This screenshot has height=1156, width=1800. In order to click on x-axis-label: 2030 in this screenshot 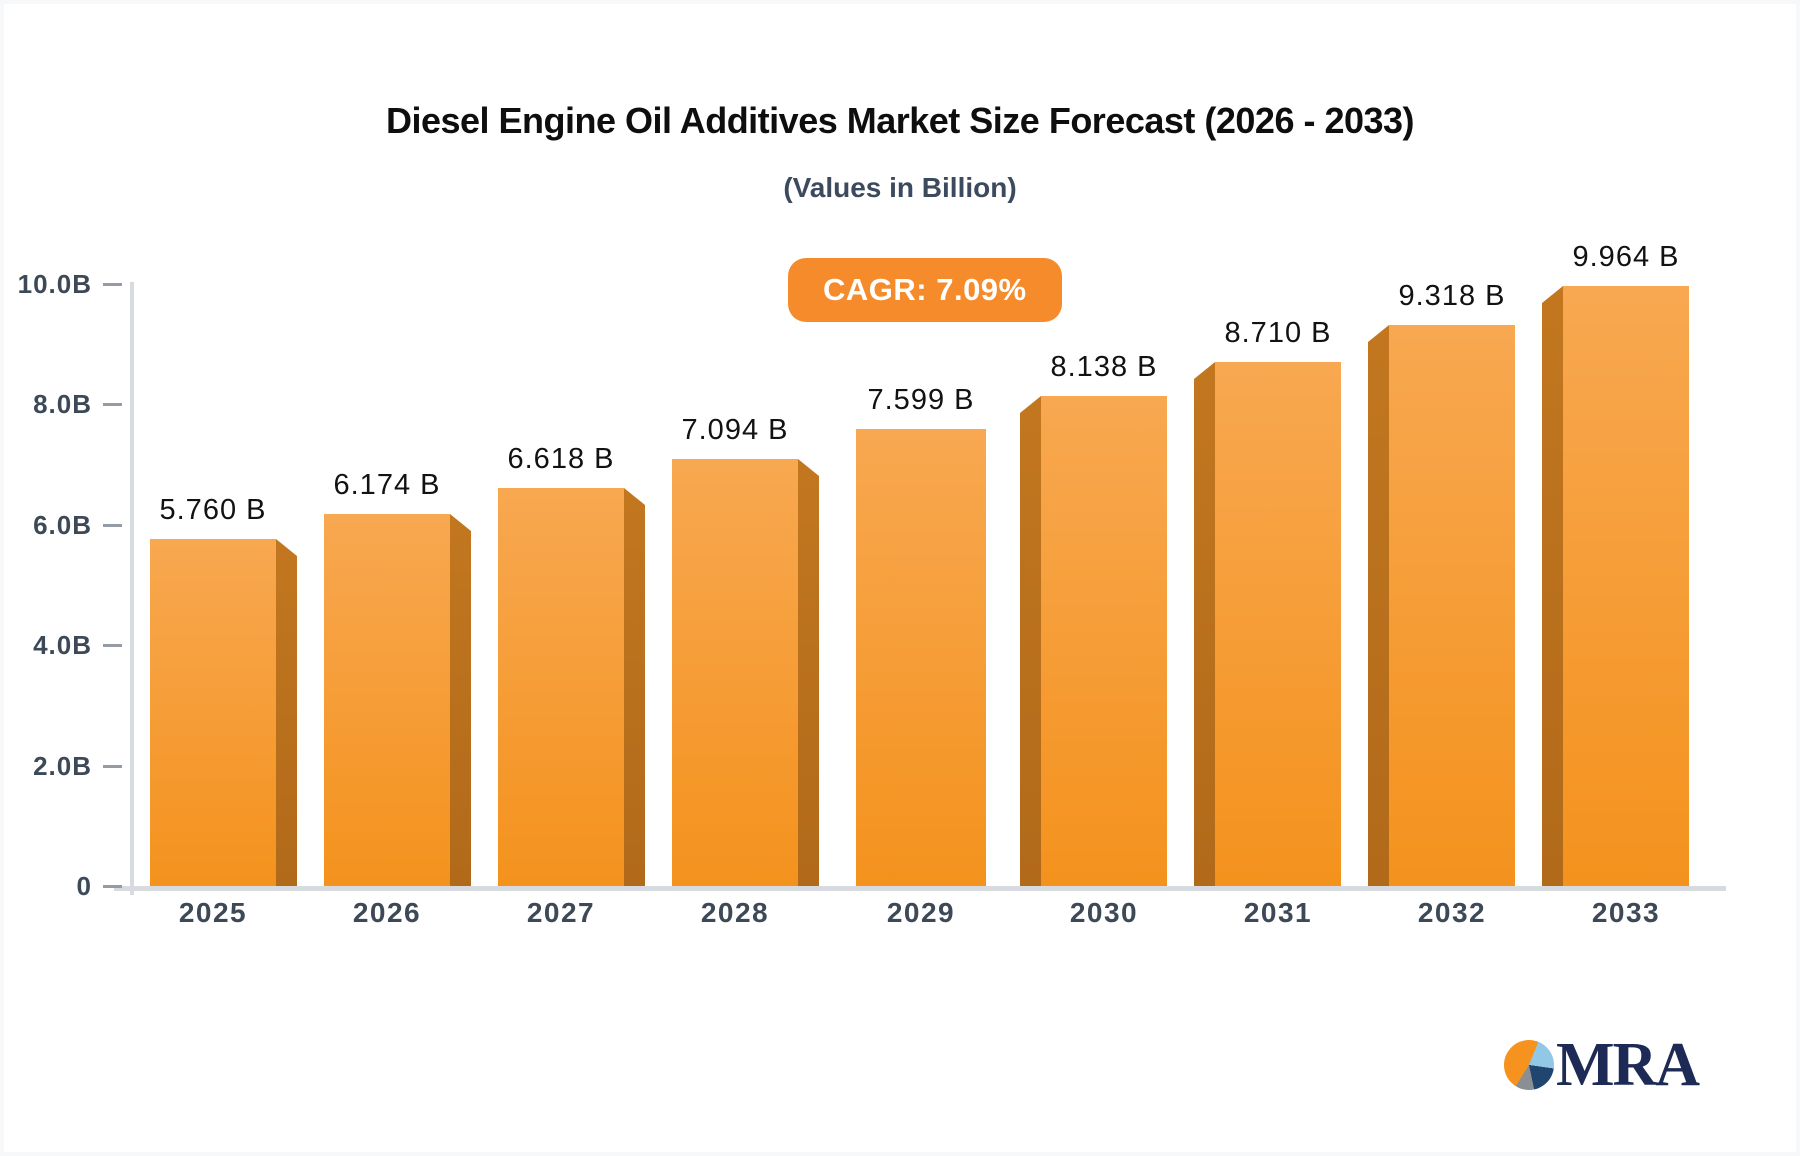, I will do `click(1104, 912)`.